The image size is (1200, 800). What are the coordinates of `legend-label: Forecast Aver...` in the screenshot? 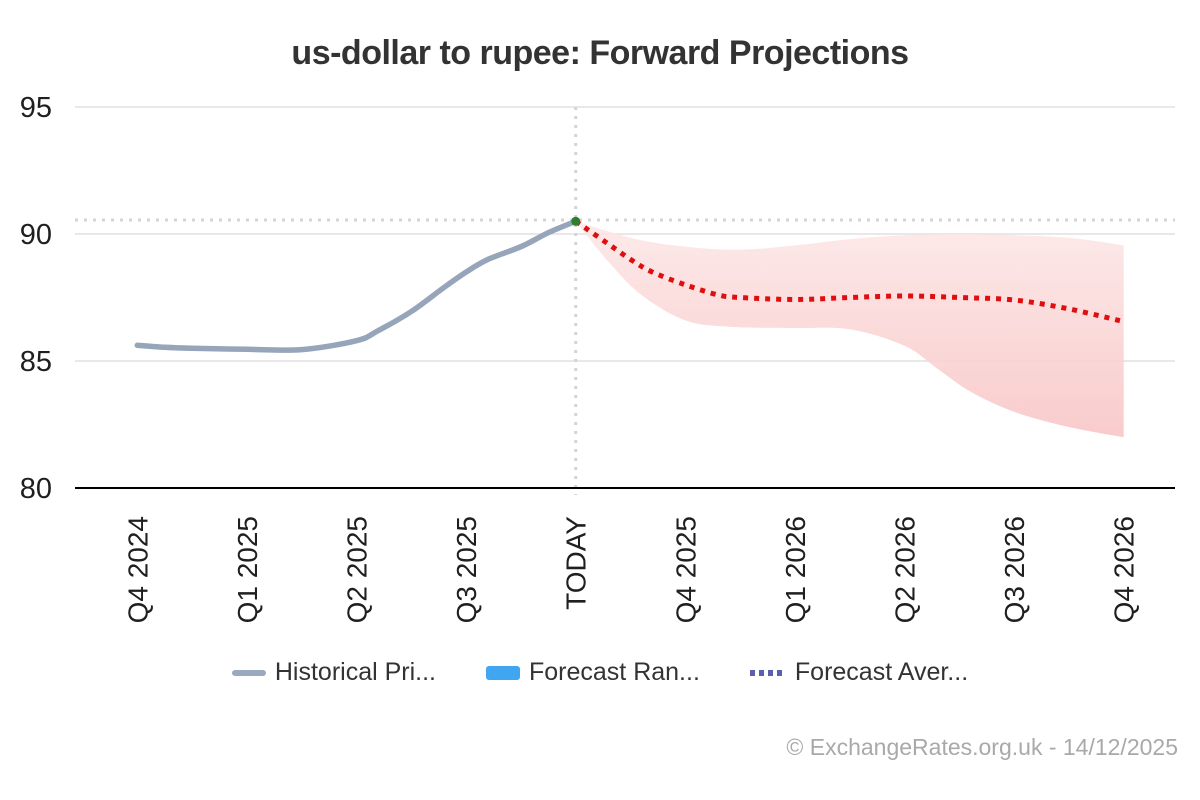 It's located at (881, 672).